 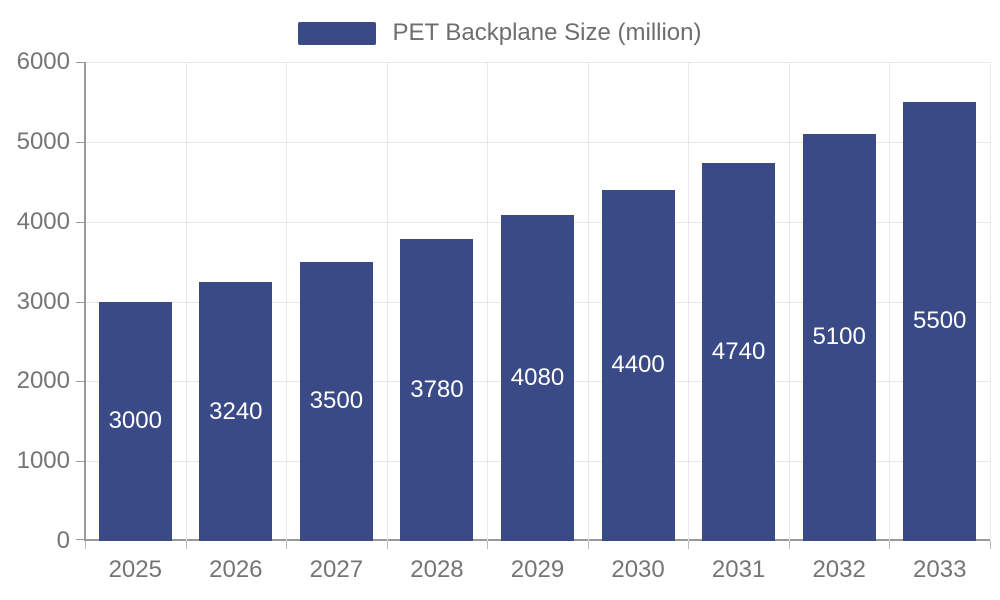 I want to click on bar-value-label: 3780, so click(x=437, y=390).